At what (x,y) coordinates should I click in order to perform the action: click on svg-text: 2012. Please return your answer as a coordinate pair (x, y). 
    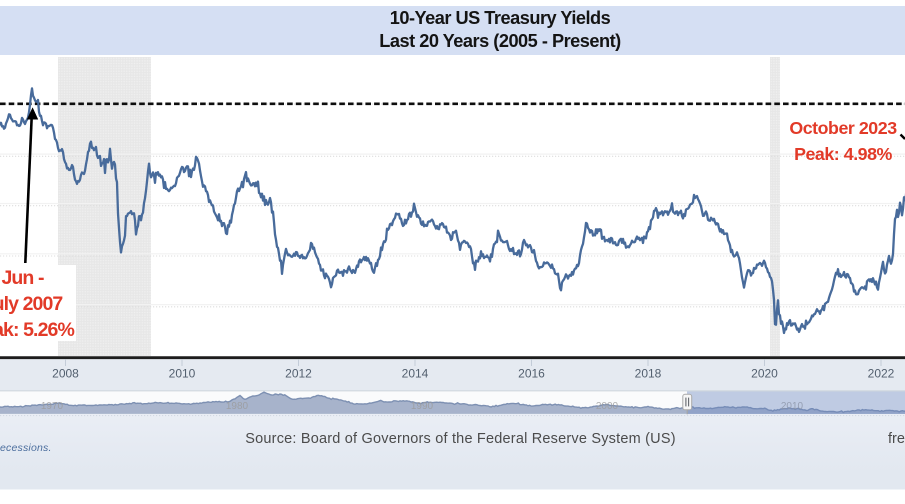
    Looking at the image, I should click on (298, 374).